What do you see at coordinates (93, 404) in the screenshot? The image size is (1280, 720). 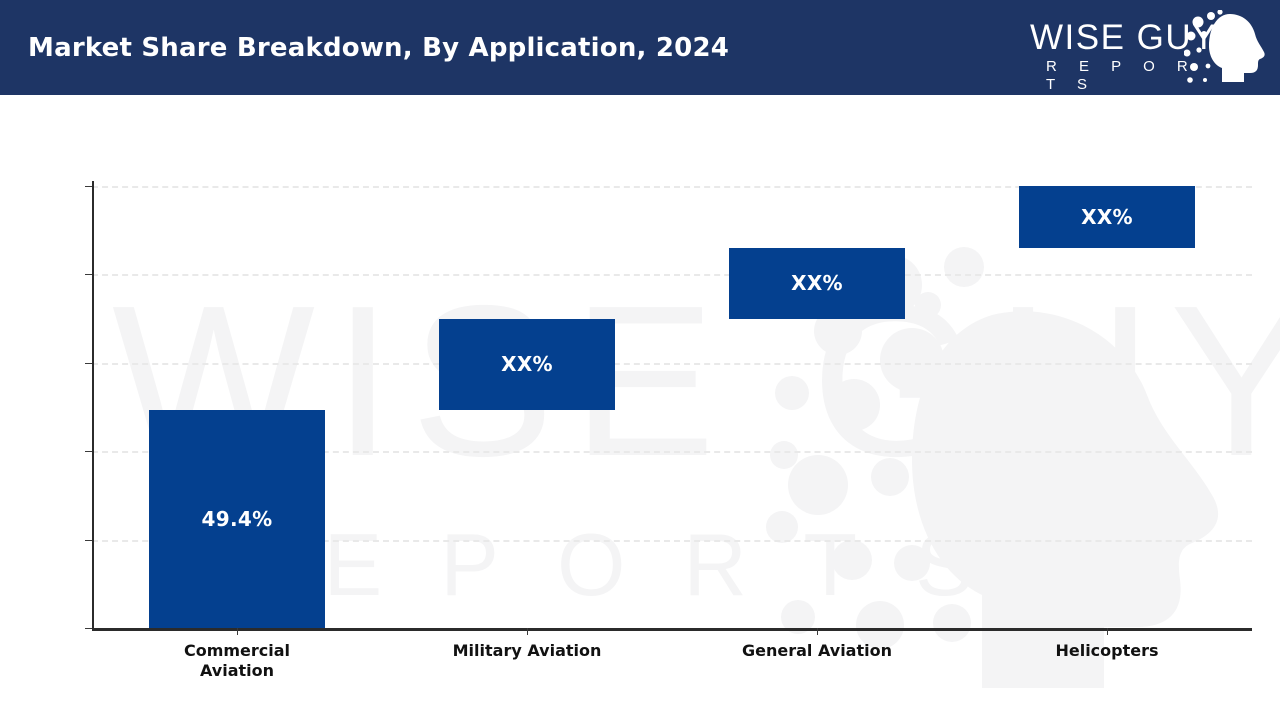 I see `y-axis-line` at bounding box center [93, 404].